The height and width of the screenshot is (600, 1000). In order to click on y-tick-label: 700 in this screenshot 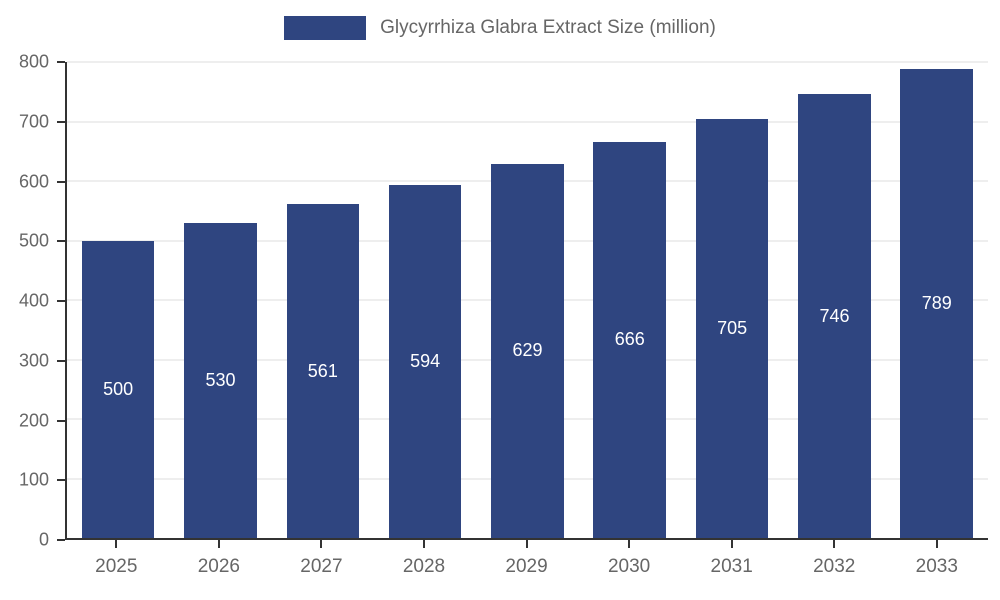, I will do `click(33, 121)`.